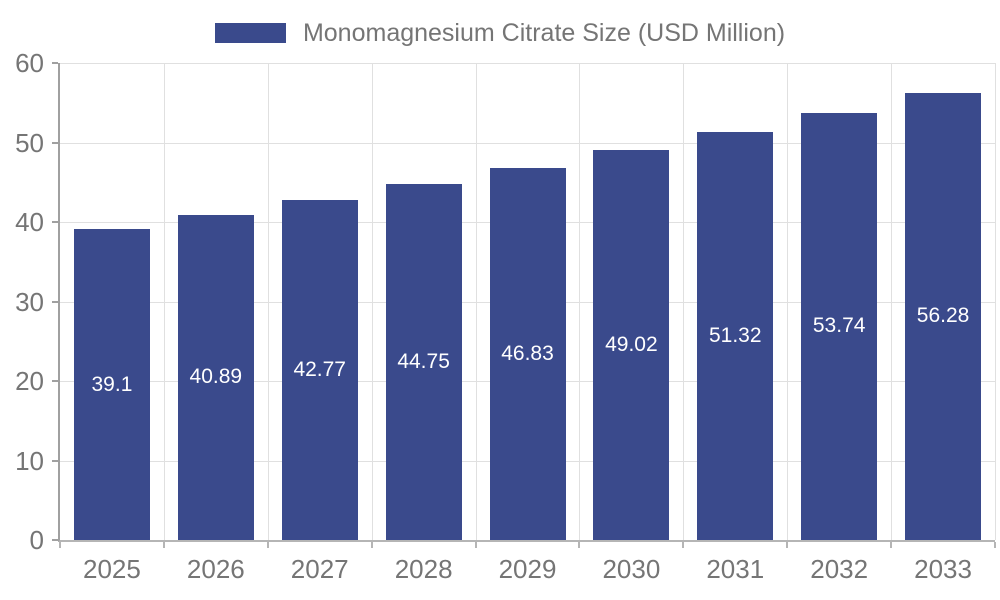  I want to click on x-axis-label: 2030, so click(631, 569).